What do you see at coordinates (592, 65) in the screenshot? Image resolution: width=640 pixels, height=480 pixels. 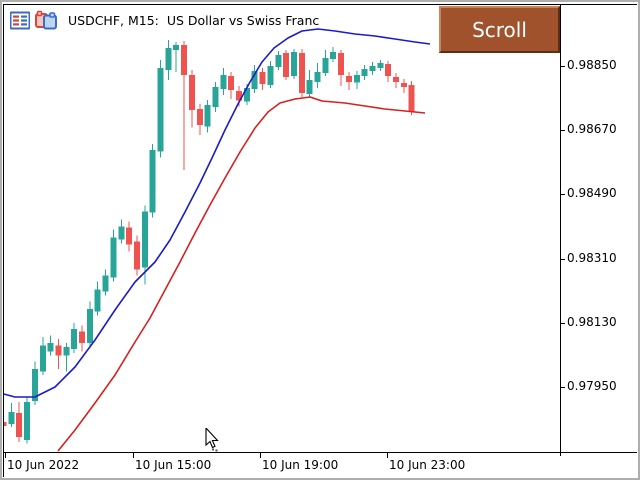 I see `price-label: 0.98850` at bounding box center [592, 65].